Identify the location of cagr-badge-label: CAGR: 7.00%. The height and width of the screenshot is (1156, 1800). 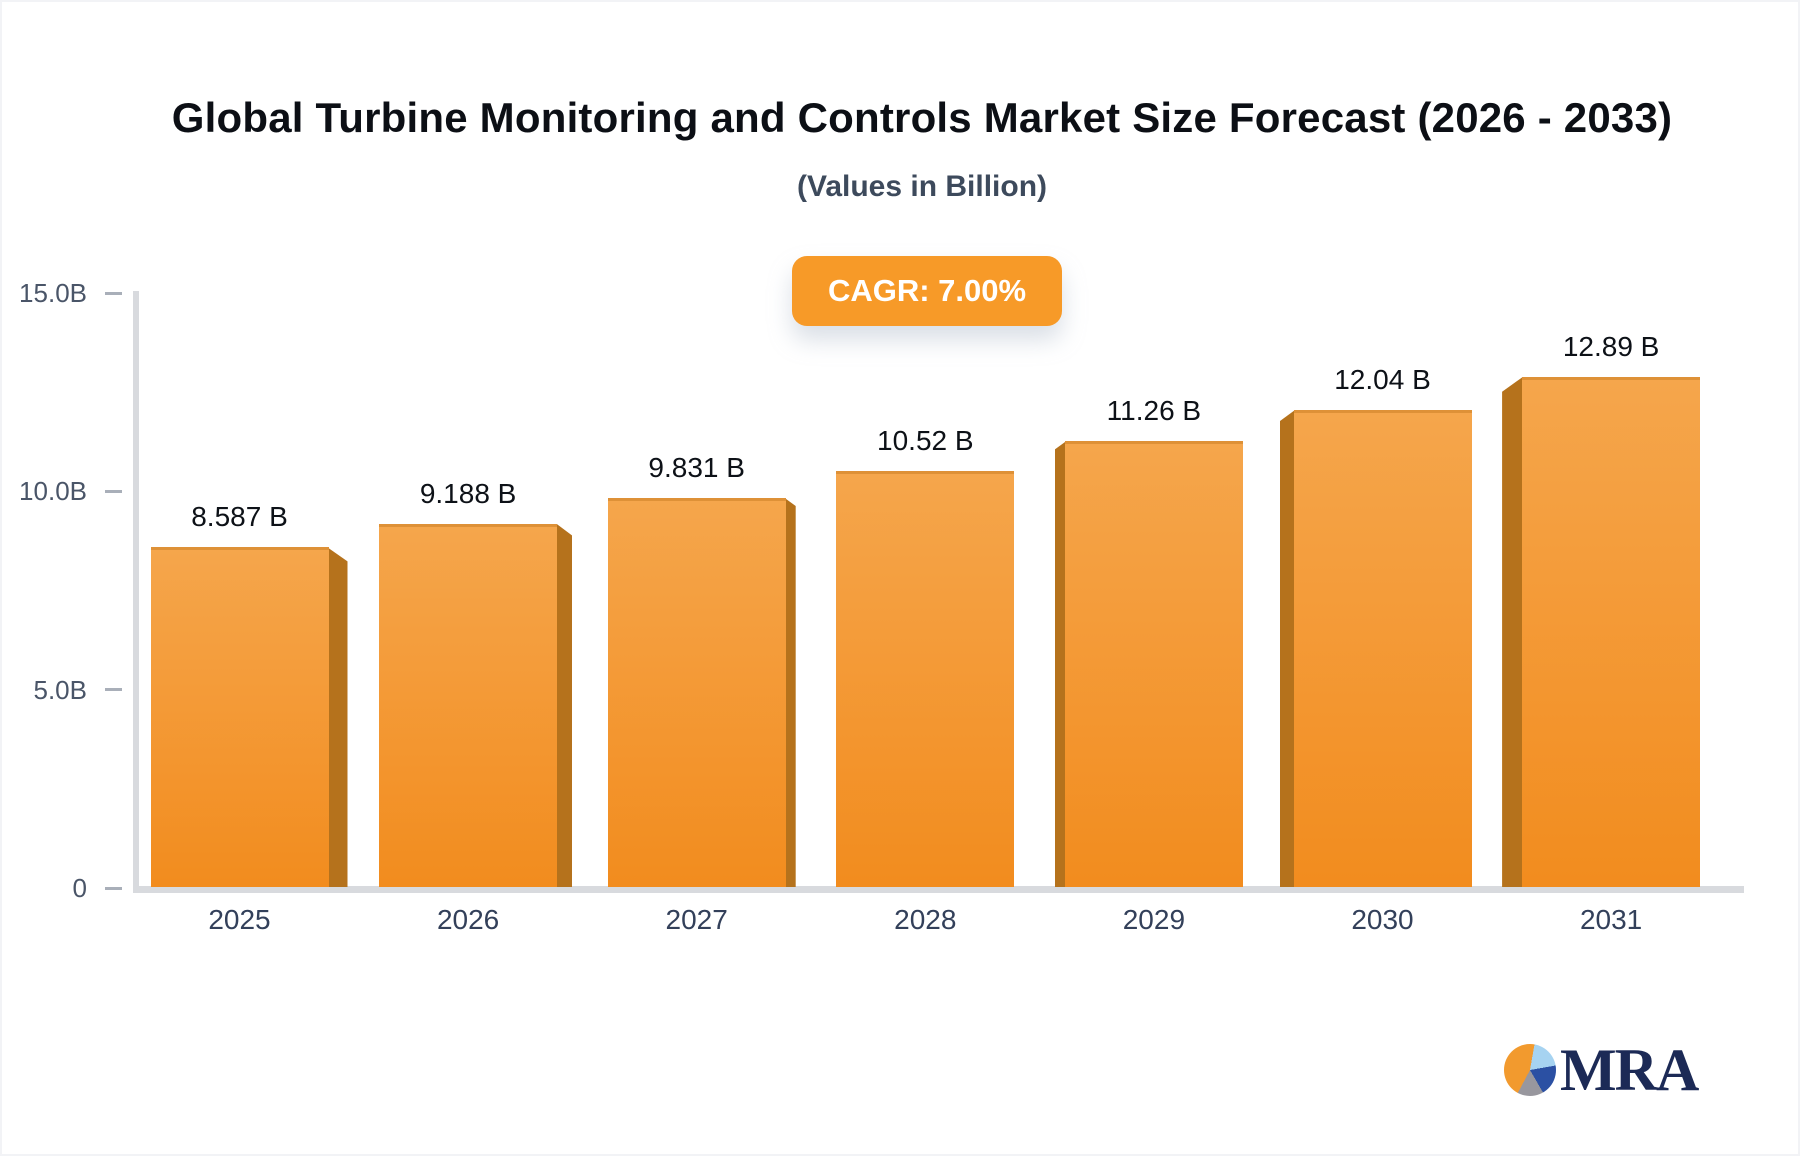
(927, 290).